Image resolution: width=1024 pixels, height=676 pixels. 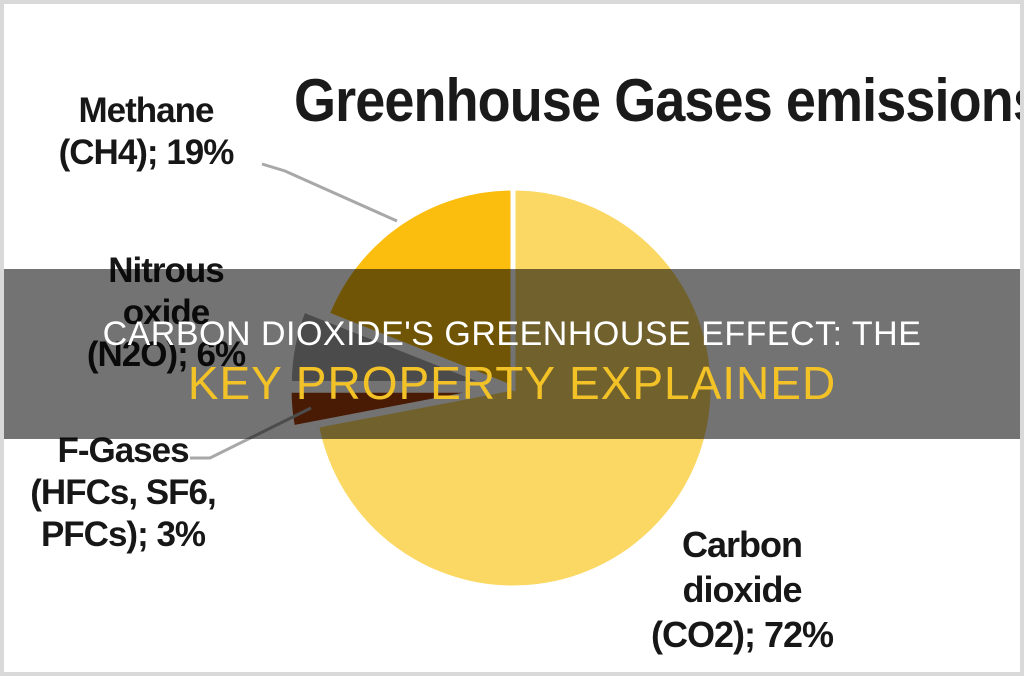 What do you see at coordinates (512, 334) in the screenshot?
I see `banner-headline-line1: CARBON DIOXIDE'S GREENHOUSE EFFECT: THE` at bounding box center [512, 334].